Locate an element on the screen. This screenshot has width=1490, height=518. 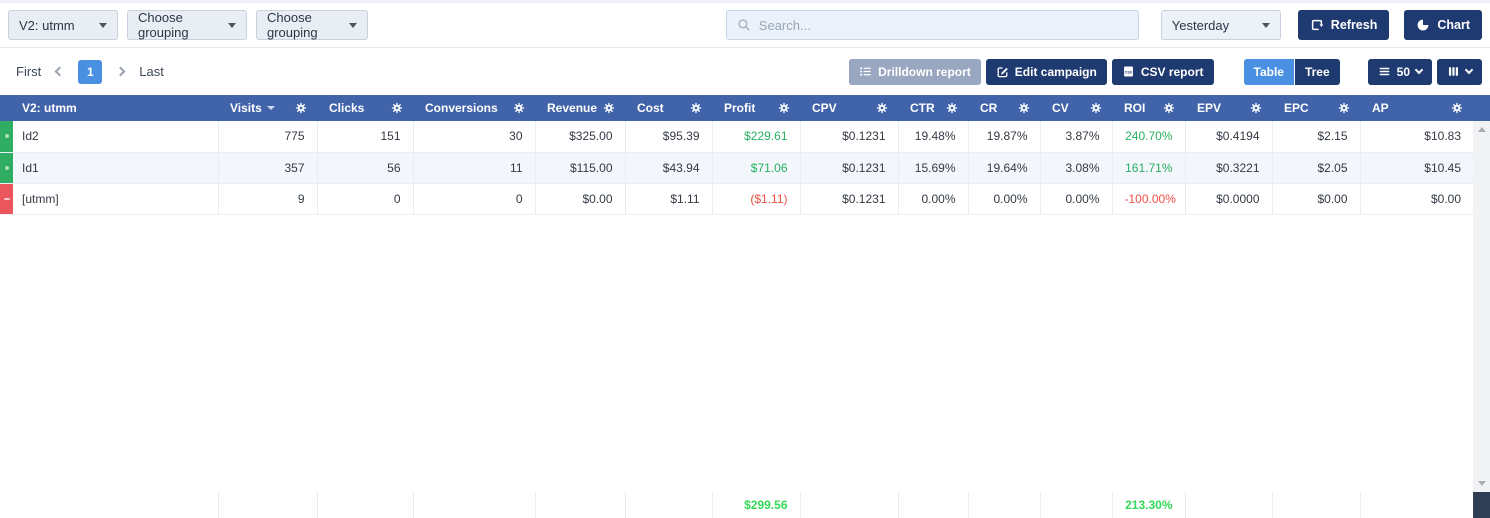
pagination-page-1: 1 is located at coordinates (90, 71).